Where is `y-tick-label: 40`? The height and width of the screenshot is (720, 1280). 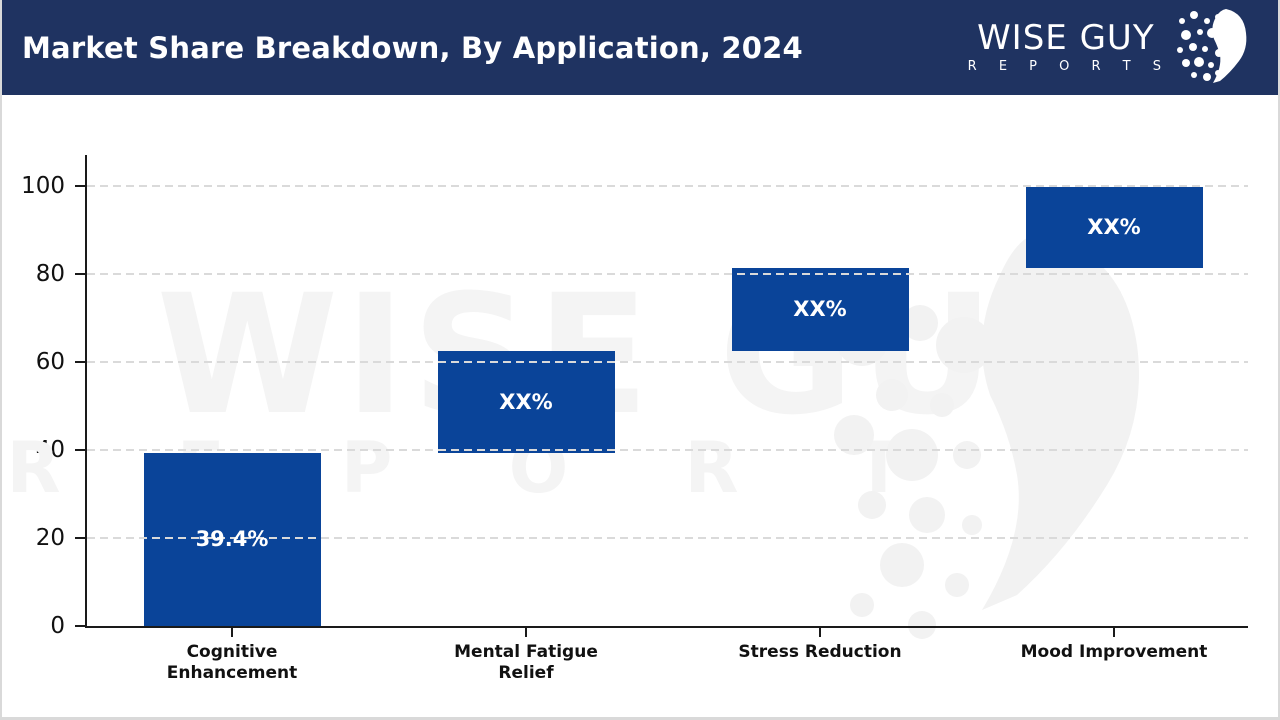
y-tick-label: 40 is located at coordinates (50, 449).